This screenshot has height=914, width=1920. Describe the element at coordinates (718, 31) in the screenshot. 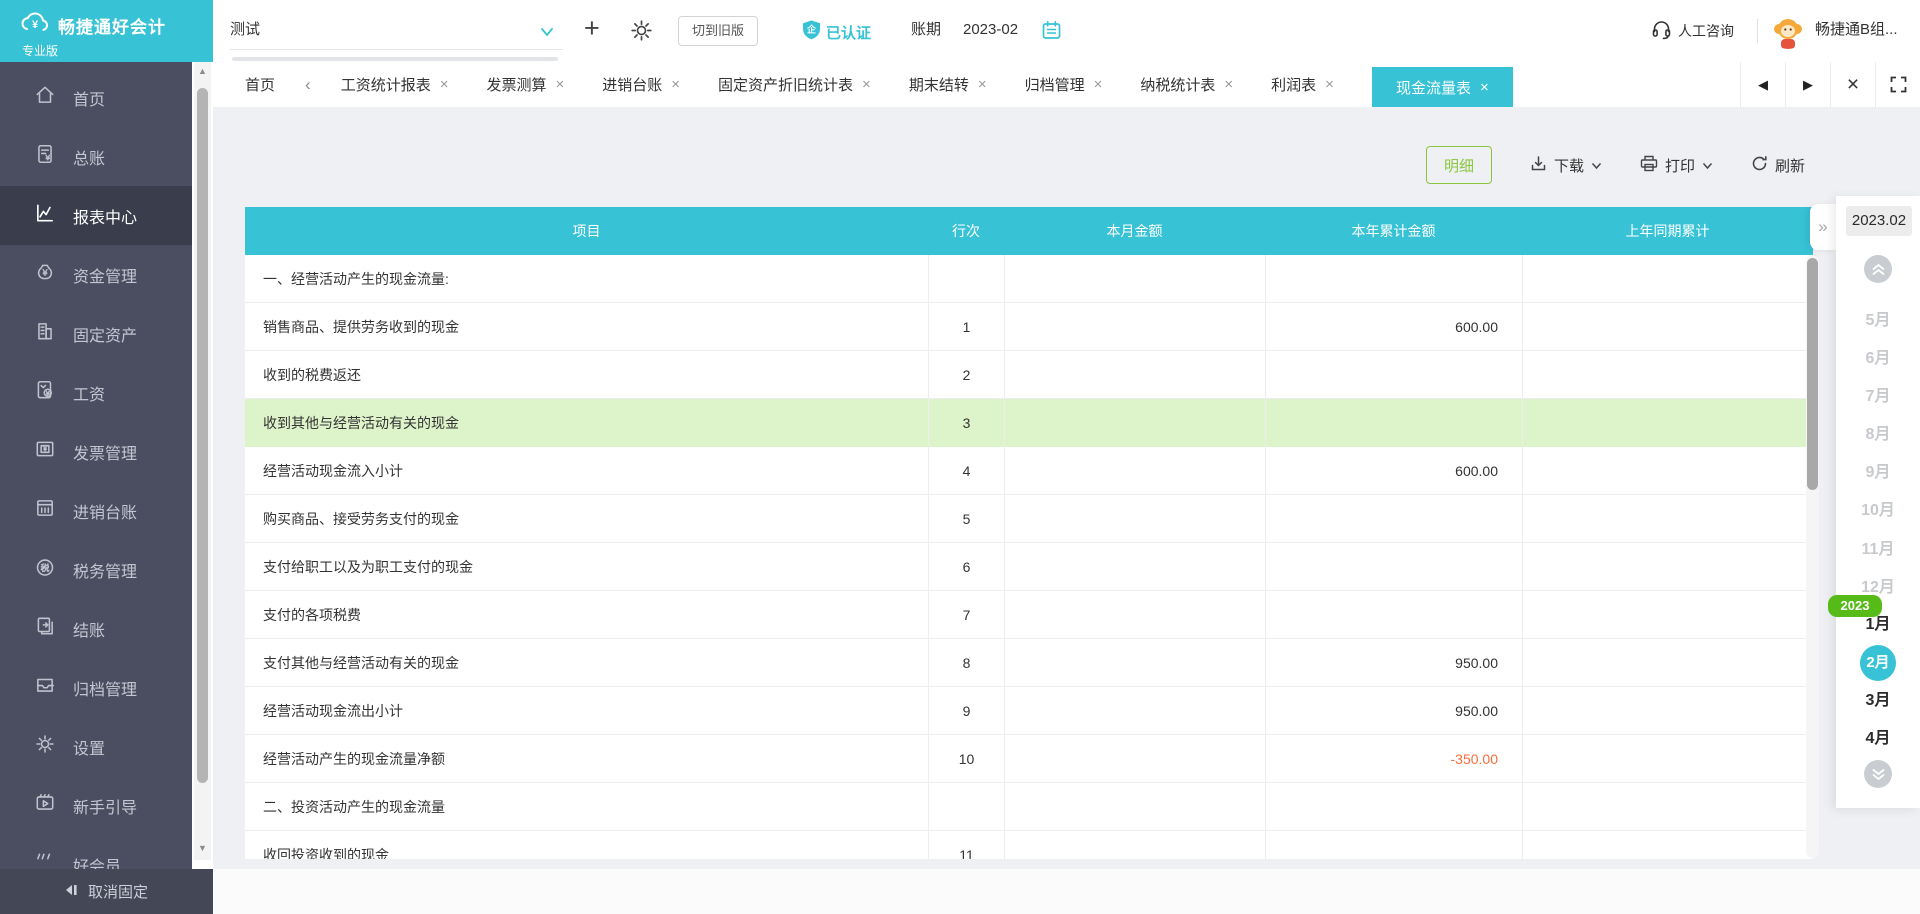

I see `switch-to-old-version-button: 切到旧版` at that location.